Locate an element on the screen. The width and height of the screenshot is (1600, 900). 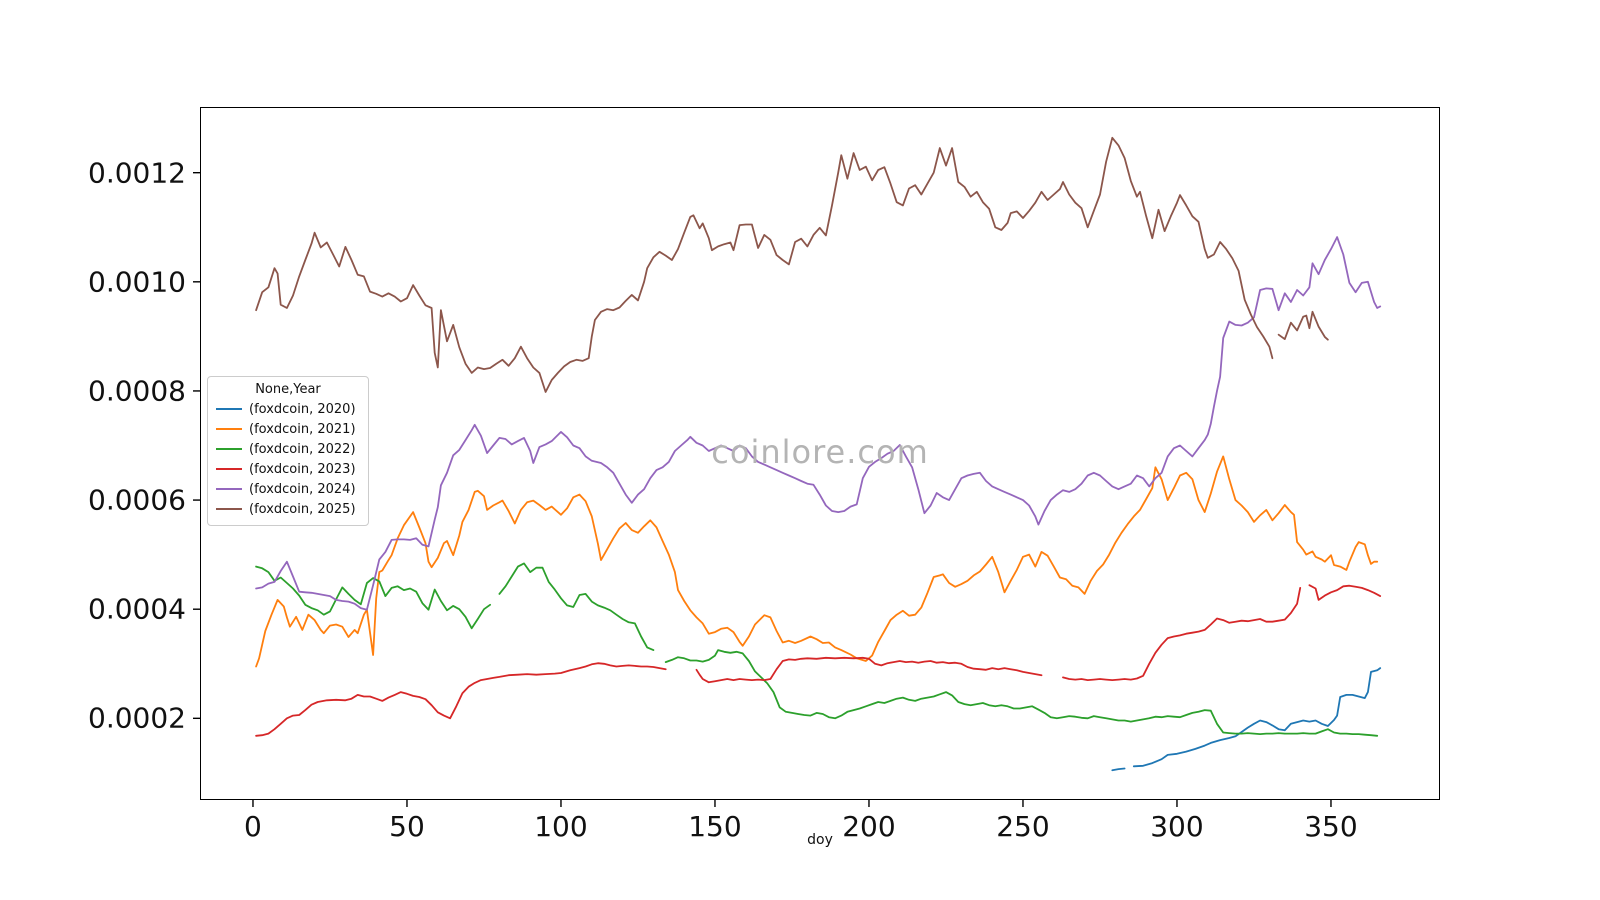
y-tick-label: 0.0010 is located at coordinates (137, 282).